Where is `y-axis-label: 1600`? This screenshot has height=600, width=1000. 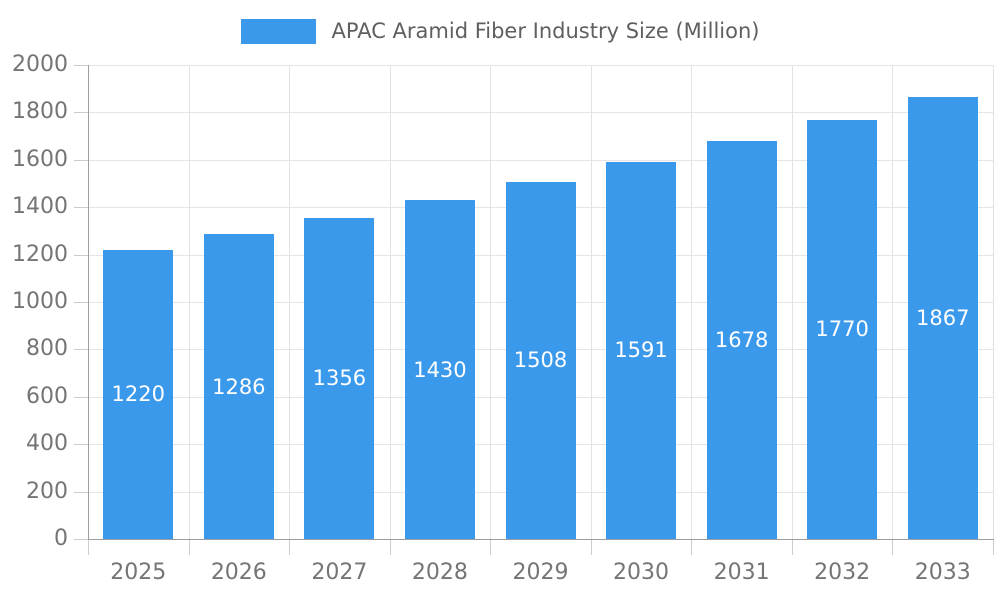
y-axis-label: 1600 is located at coordinates (40, 159).